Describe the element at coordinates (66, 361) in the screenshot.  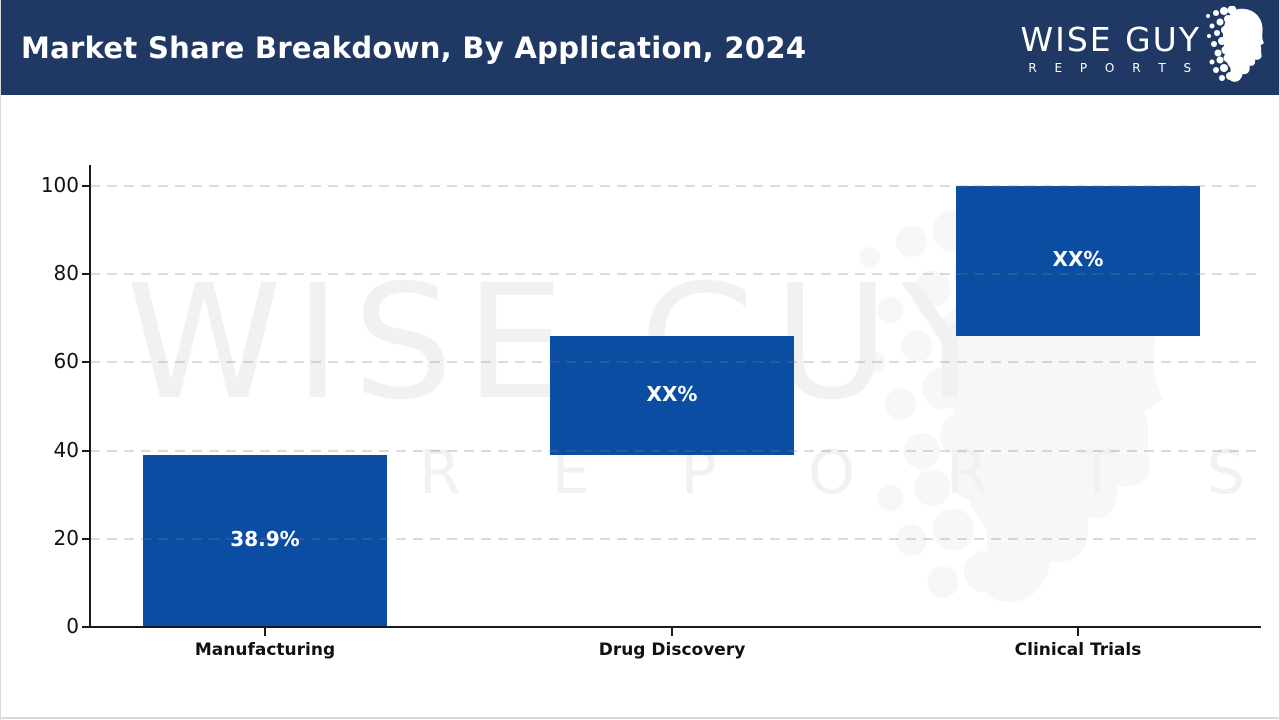
I see `y-tick-label-60: 60` at that location.